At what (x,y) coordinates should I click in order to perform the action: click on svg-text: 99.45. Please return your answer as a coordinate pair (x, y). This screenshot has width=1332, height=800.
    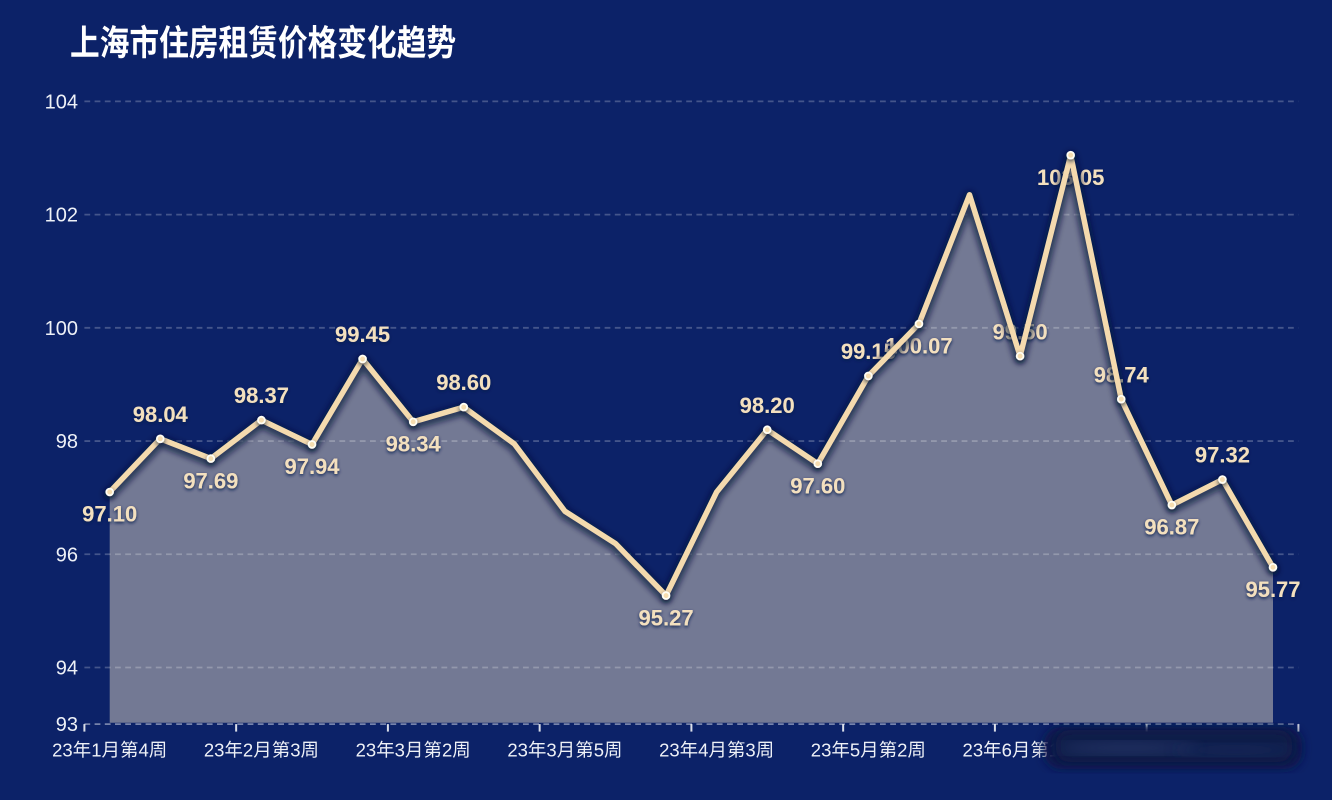
    Looking at the image, I should click on (362, 334).